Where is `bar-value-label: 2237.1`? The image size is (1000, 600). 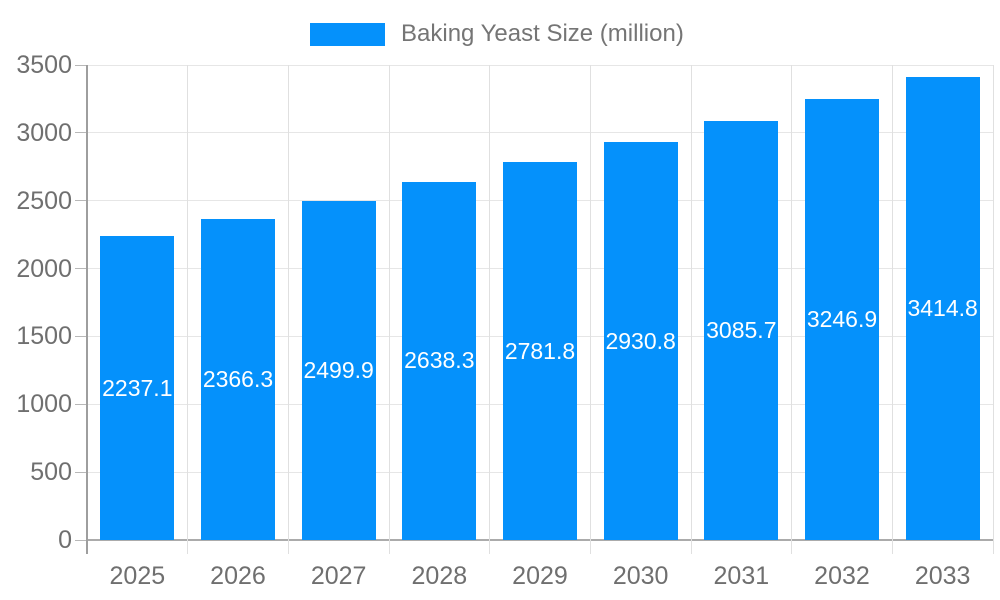
bar-value-label: 2237.1 is located at coordinates (137, 387).